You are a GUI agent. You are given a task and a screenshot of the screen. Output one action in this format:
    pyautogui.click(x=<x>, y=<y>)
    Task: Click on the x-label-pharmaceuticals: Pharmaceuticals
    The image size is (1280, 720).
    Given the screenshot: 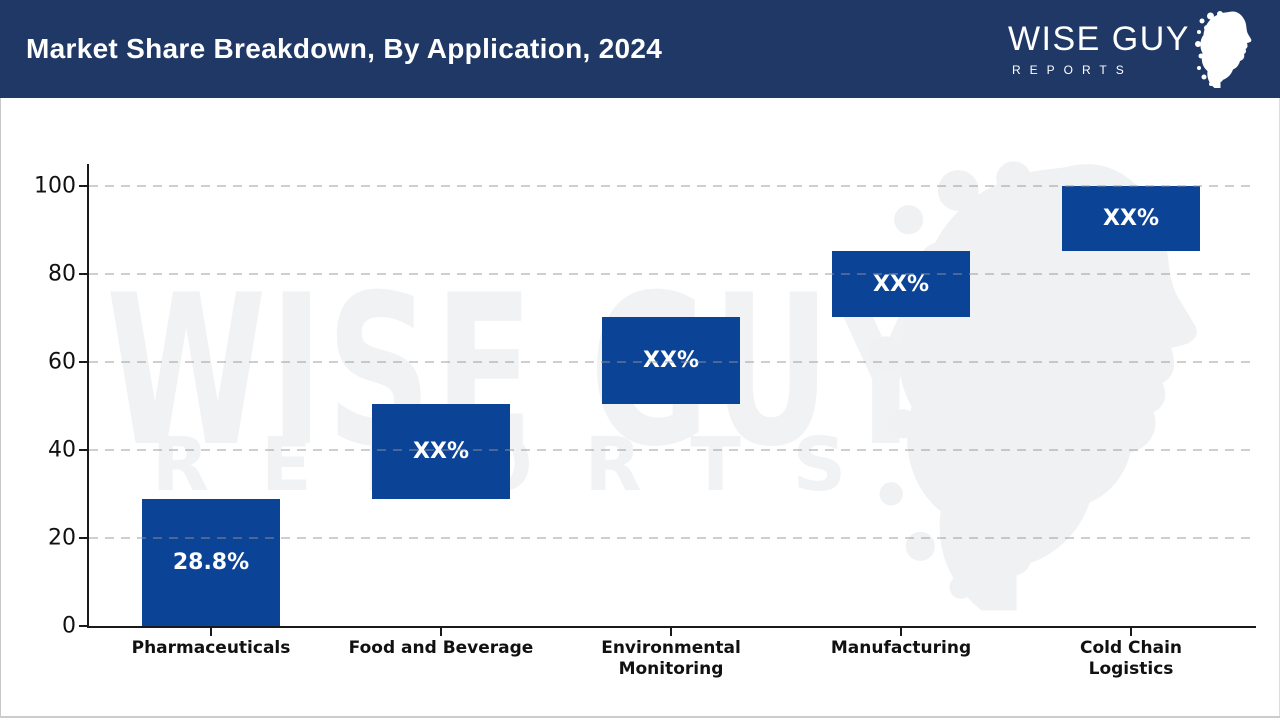 What is the action you would take?
    pyautogui.click(x=211, y=648)
    